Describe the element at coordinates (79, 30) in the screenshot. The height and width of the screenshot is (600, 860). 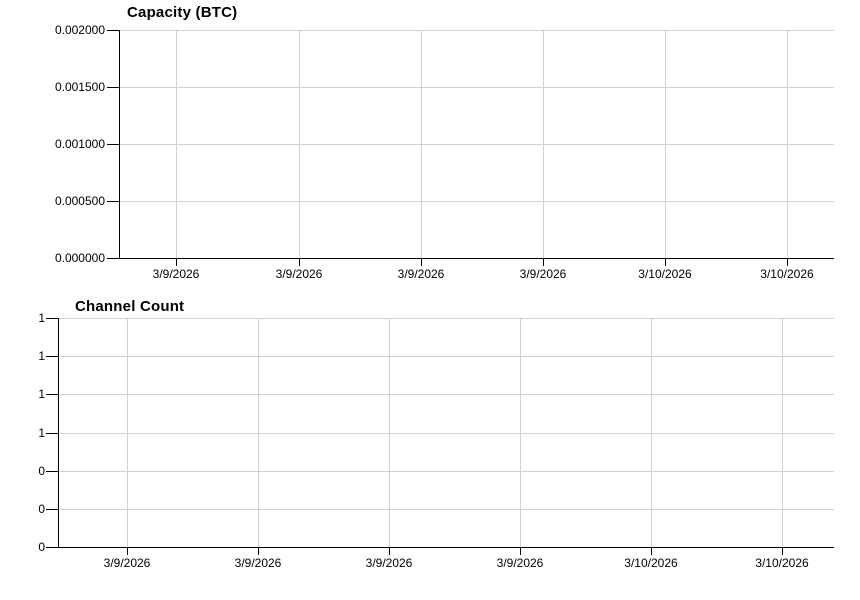
I see `y-tick-label: 0.002000` at that location.